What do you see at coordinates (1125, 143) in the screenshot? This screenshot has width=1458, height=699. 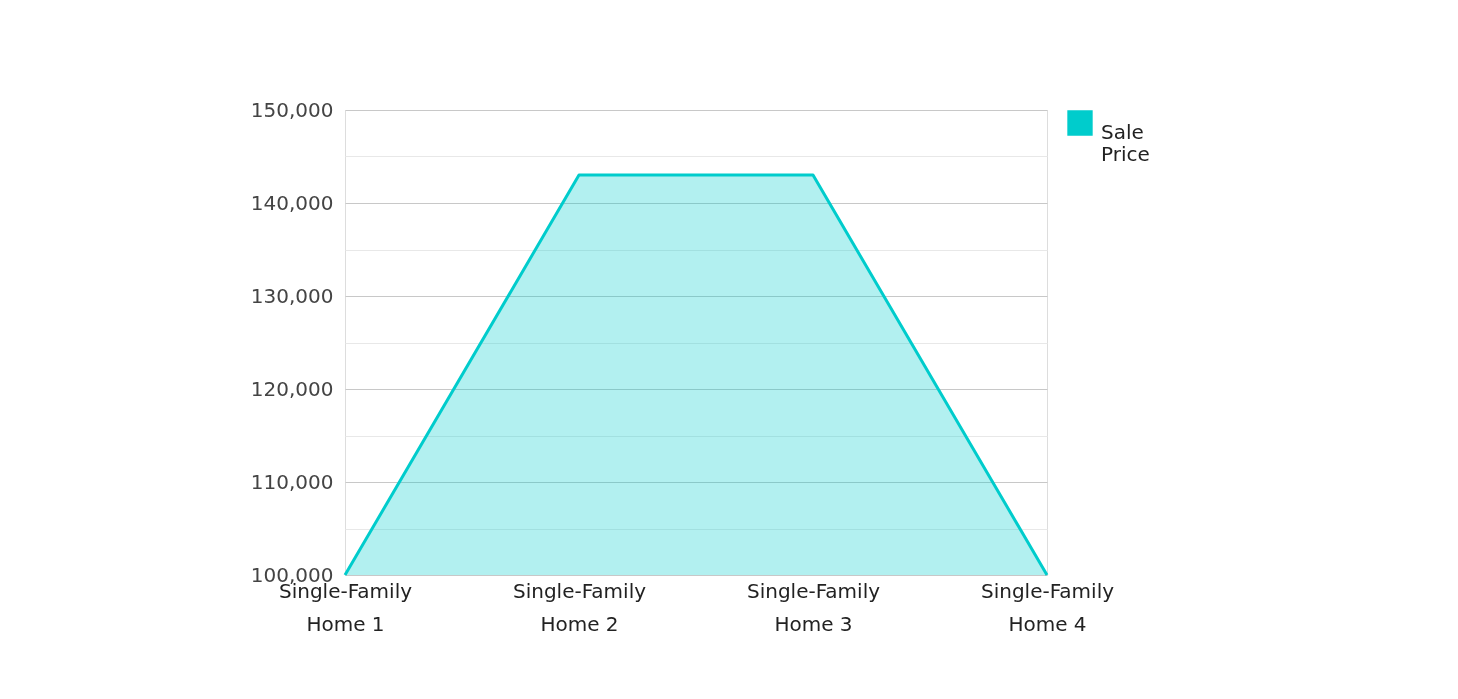 I see `legend-label: Sale Price` at bounding box center [1125, 143].